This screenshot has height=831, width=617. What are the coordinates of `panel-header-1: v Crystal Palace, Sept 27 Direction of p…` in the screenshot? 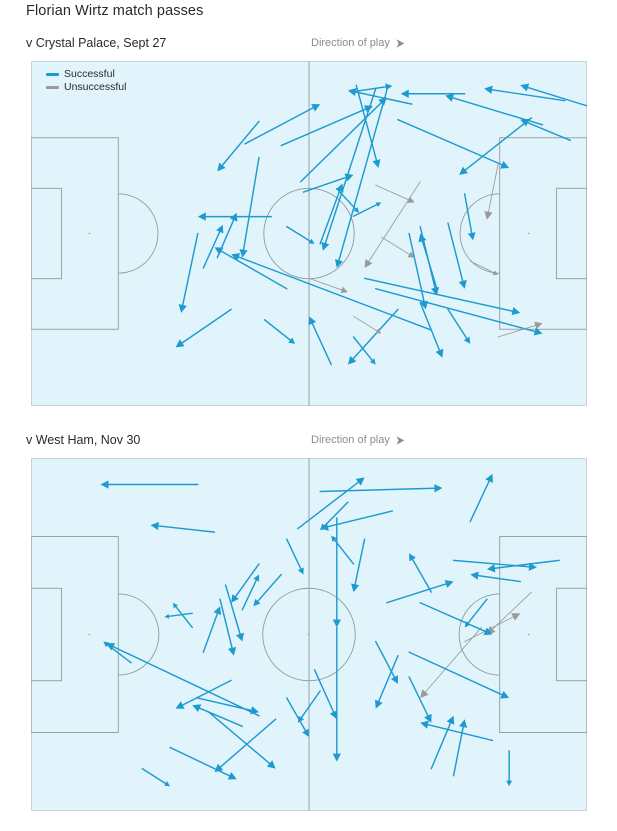 It's located at (308, 46).